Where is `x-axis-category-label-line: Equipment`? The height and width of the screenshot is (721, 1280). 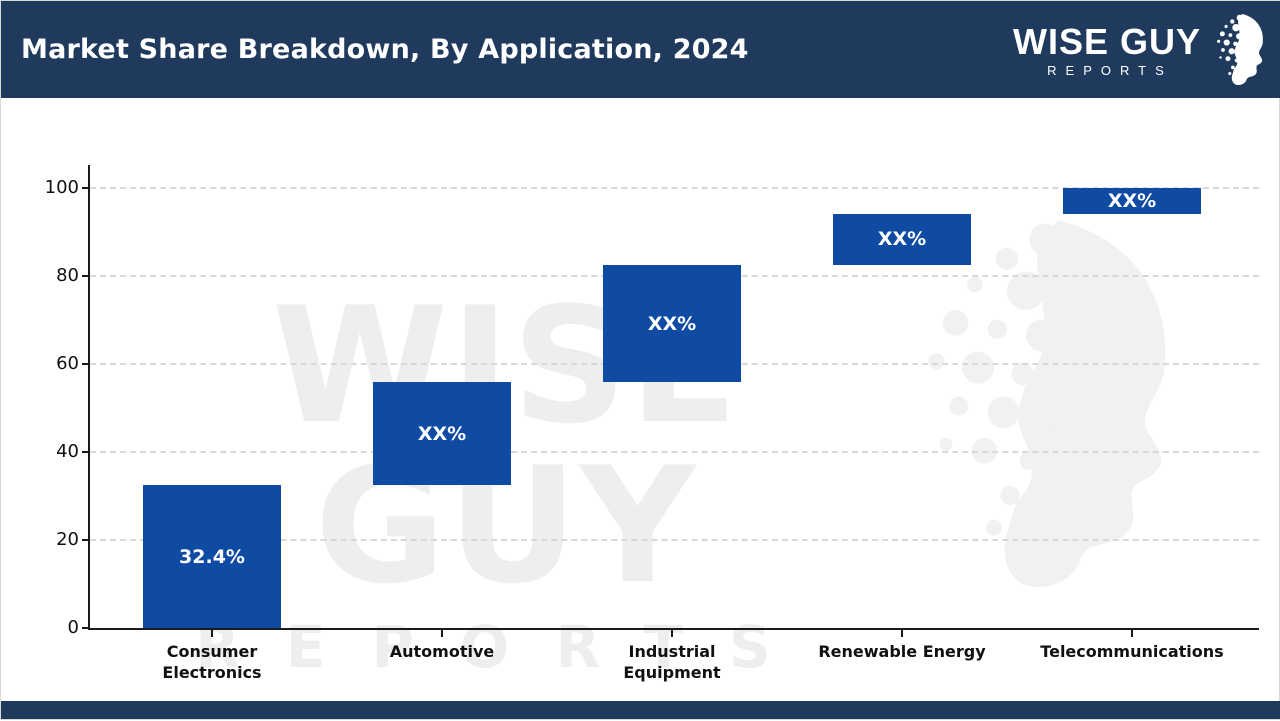 x-axis-category-label-line: Equipment is located at coordinates (672, 672).